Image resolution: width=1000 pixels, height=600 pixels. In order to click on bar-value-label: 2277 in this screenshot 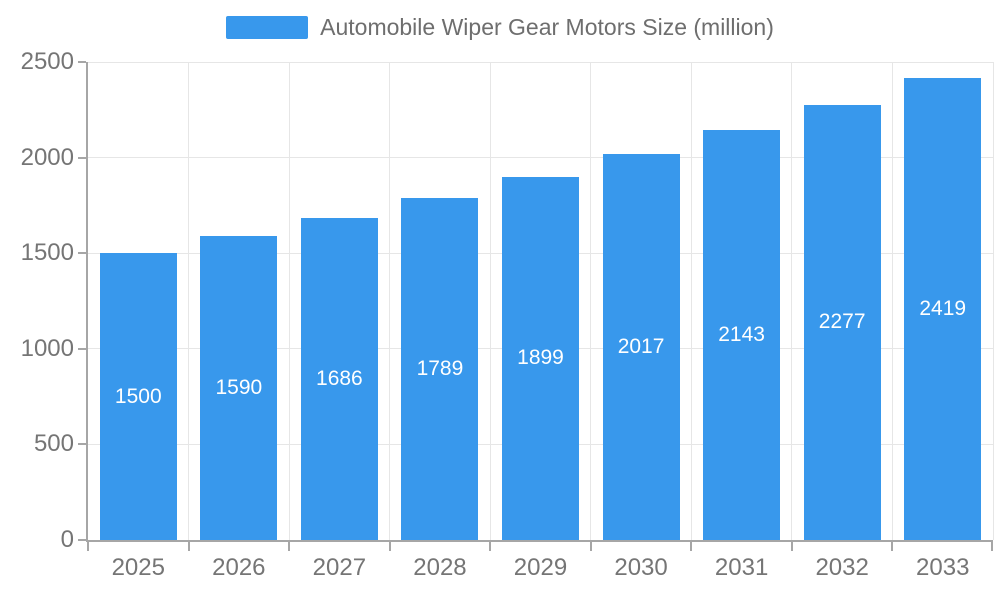, I will do `click(842, 322)`.